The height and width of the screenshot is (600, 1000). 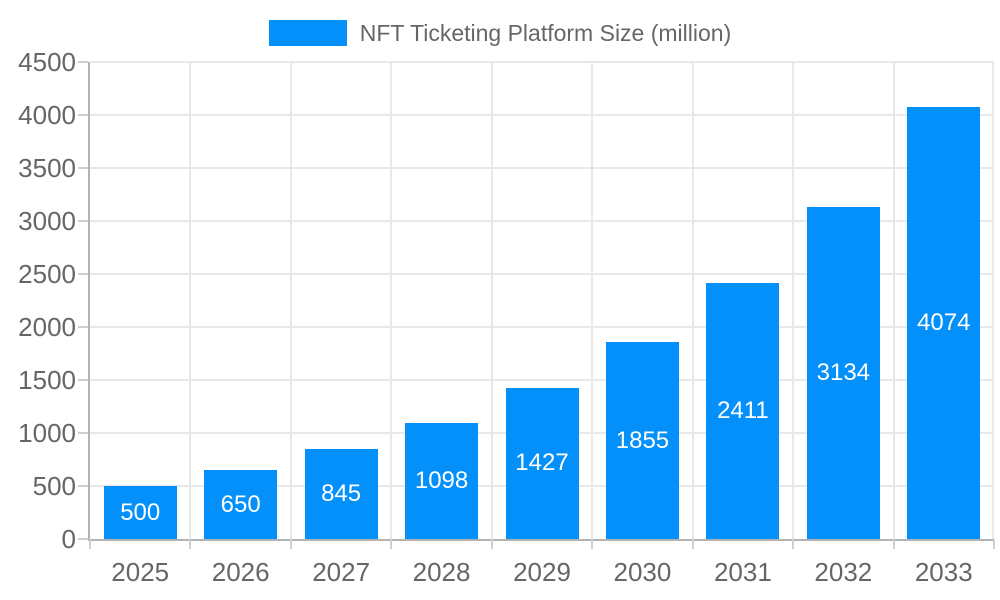 What do you see at coordinates (642, 440) in the screenshot?
I see `bar-2030` at bounding box center [642, 440].